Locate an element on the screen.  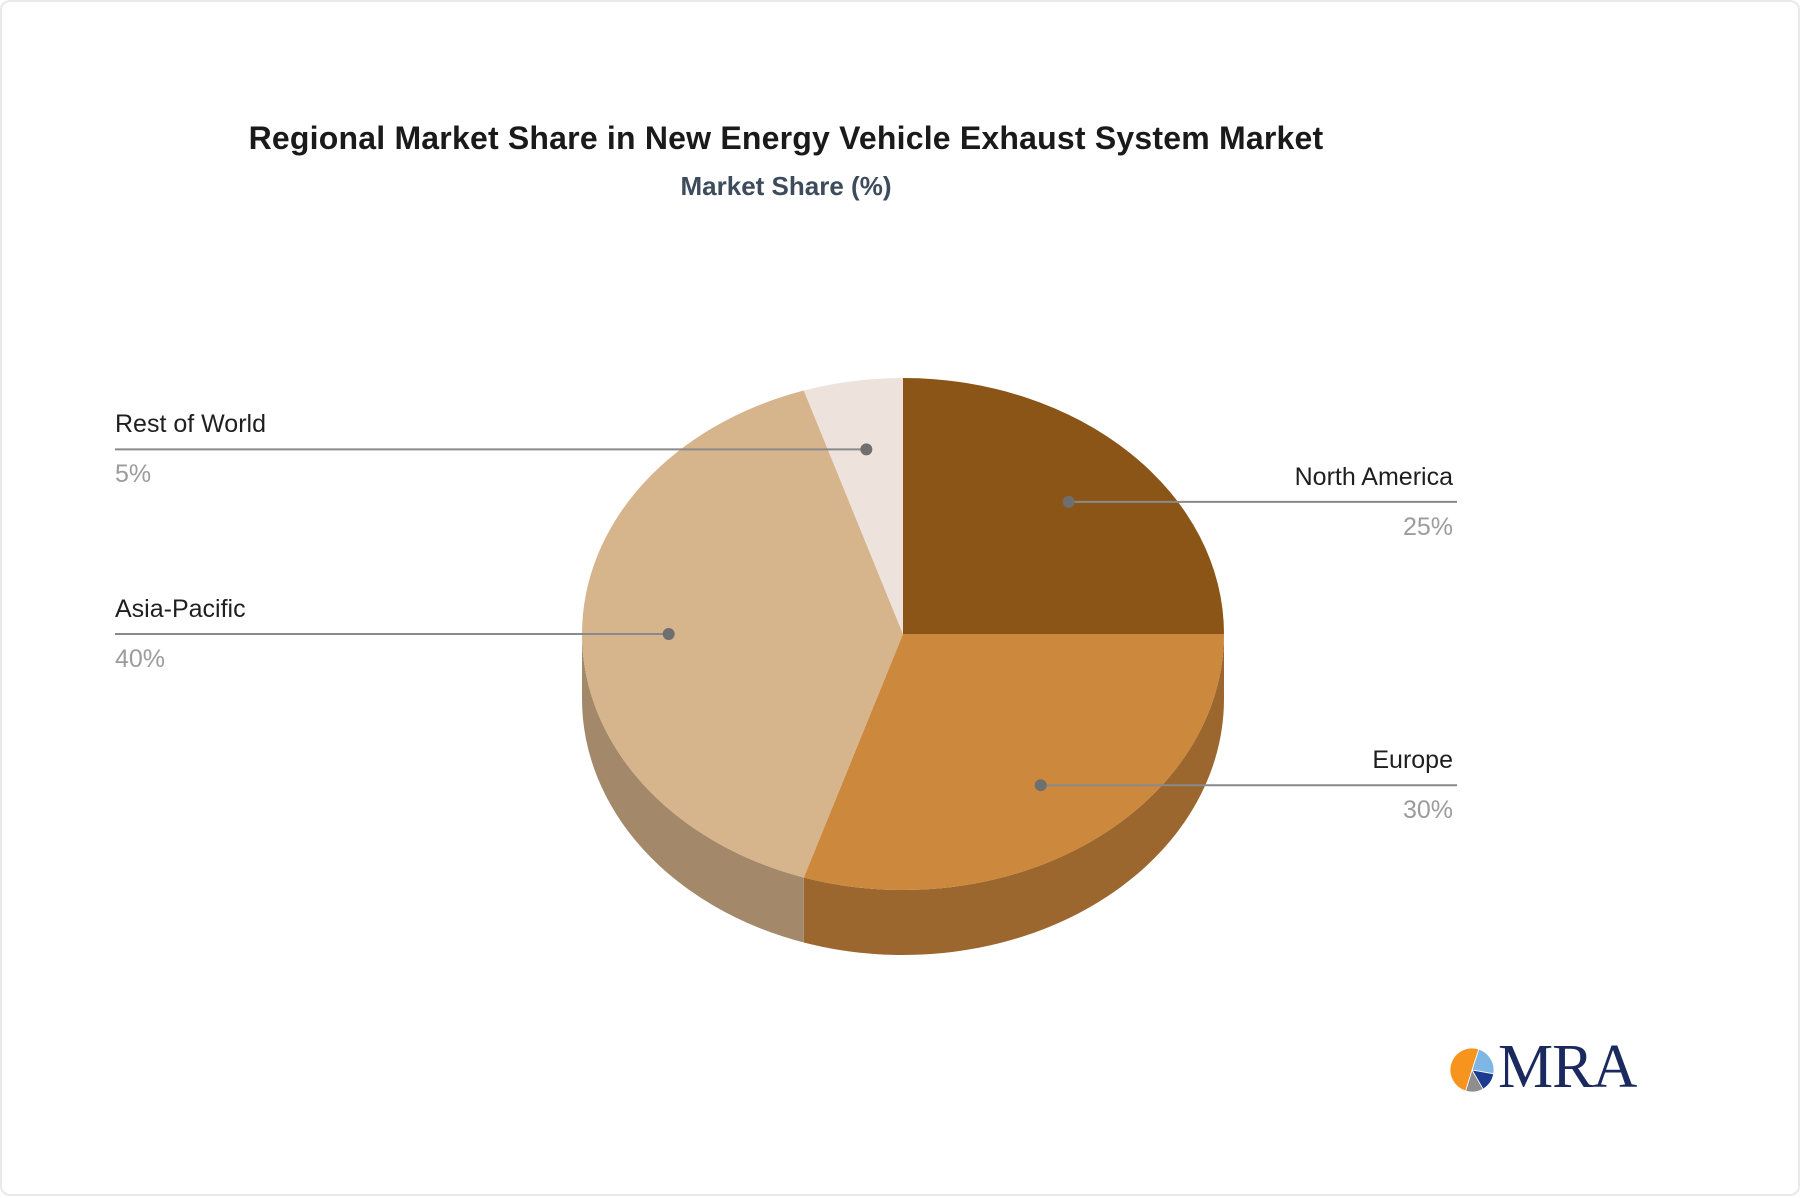
label-rest-of-world: Rest of World is located at coordinates (190, 424).